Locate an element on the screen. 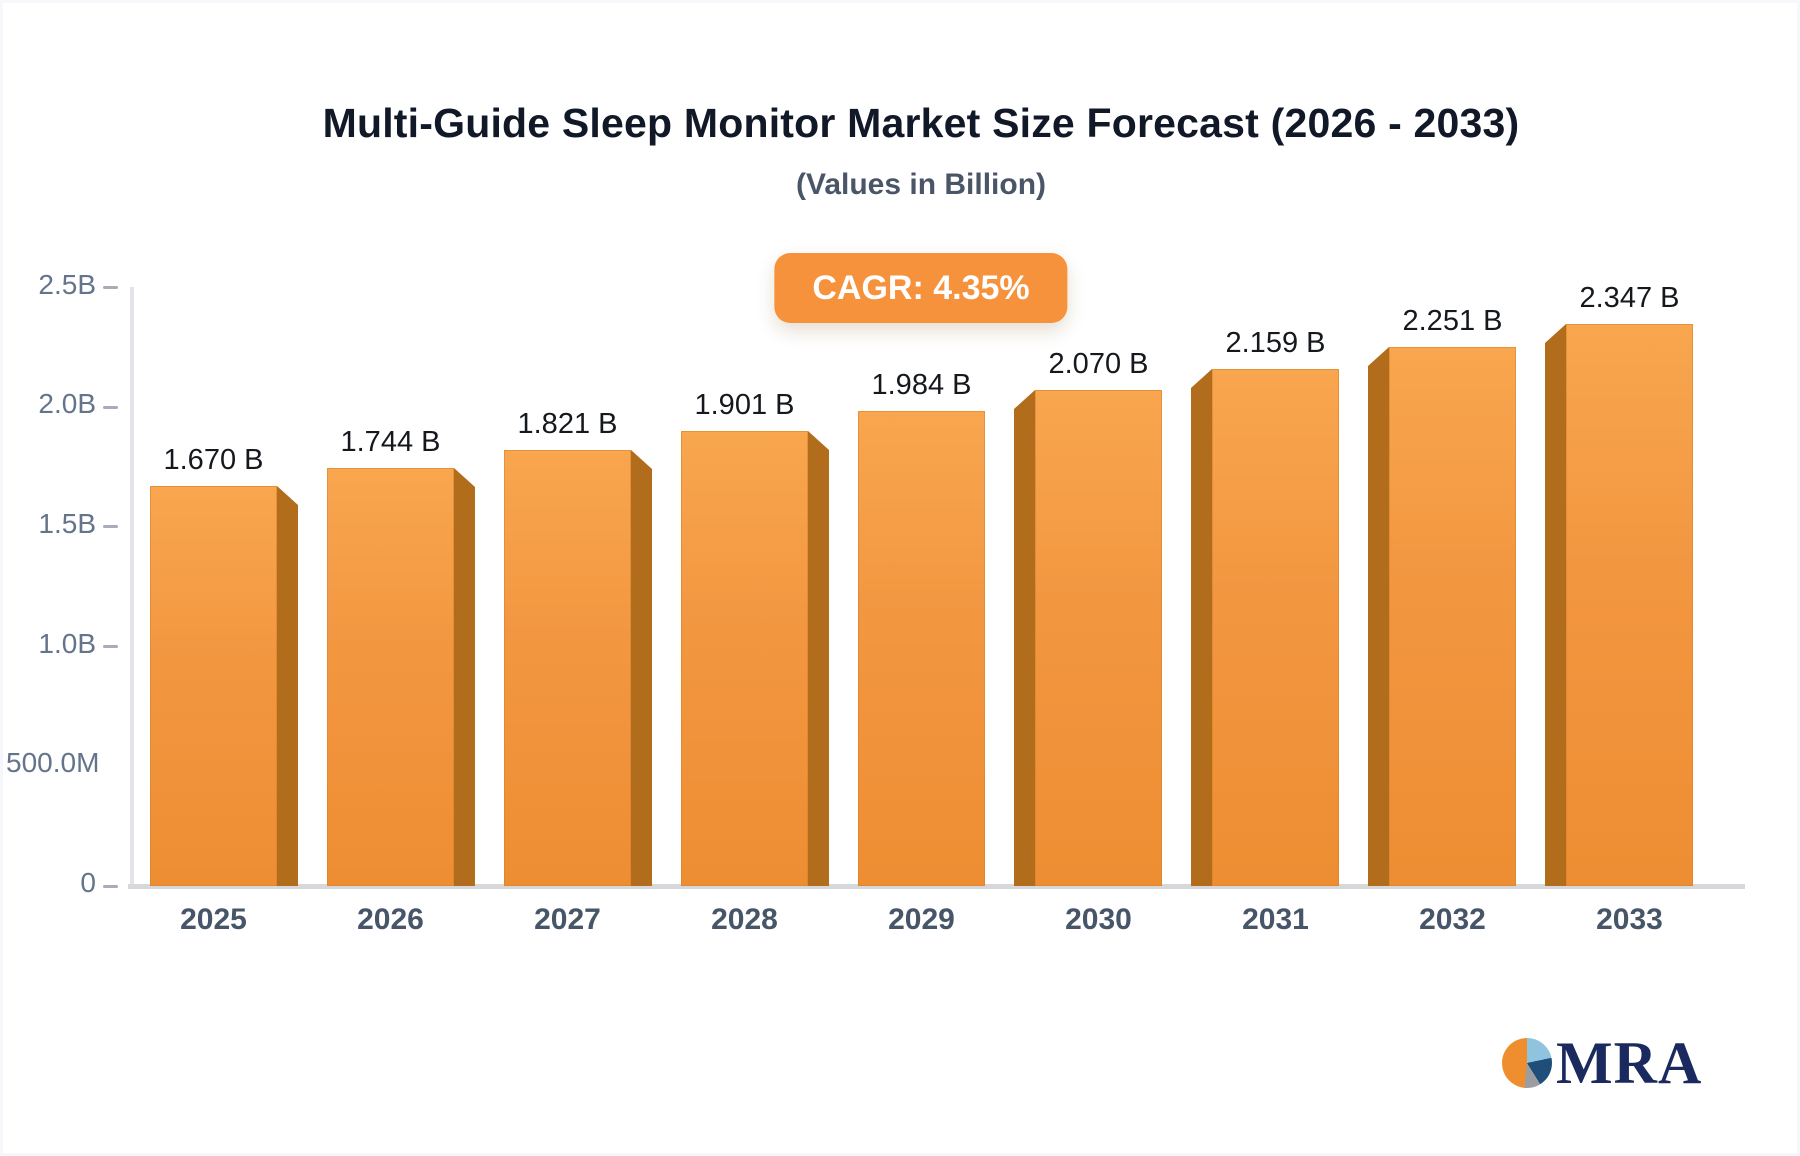 This screenshot has width=1800, height=1156. bar-value-label: 1.670 B is located at coordinates (213, 460).